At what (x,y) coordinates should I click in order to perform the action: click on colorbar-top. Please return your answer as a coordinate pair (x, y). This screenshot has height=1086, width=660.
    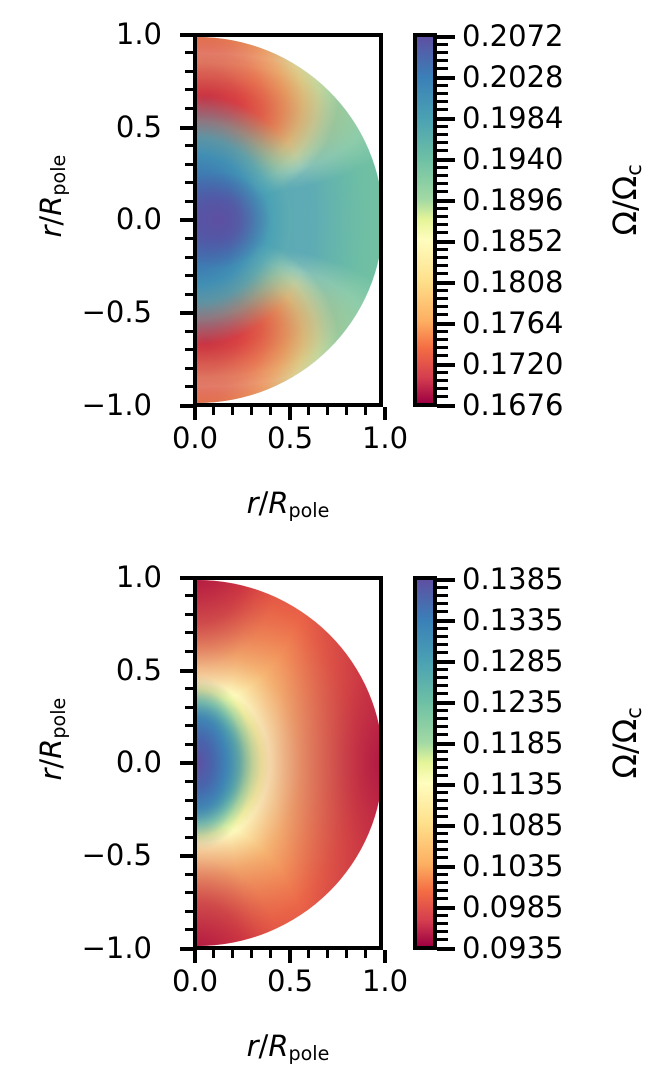
    Looking at the image, I should click on (425, 220).